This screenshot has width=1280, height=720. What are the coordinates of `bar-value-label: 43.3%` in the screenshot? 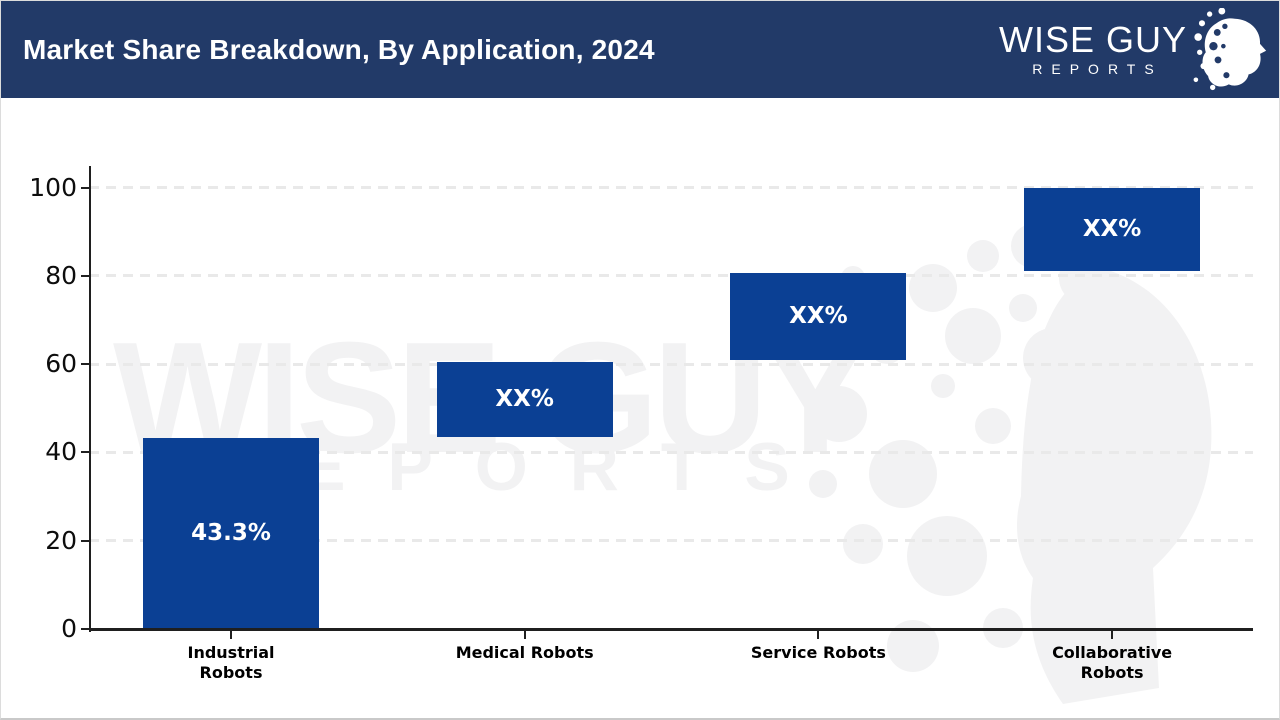 It's located at (231, 532).